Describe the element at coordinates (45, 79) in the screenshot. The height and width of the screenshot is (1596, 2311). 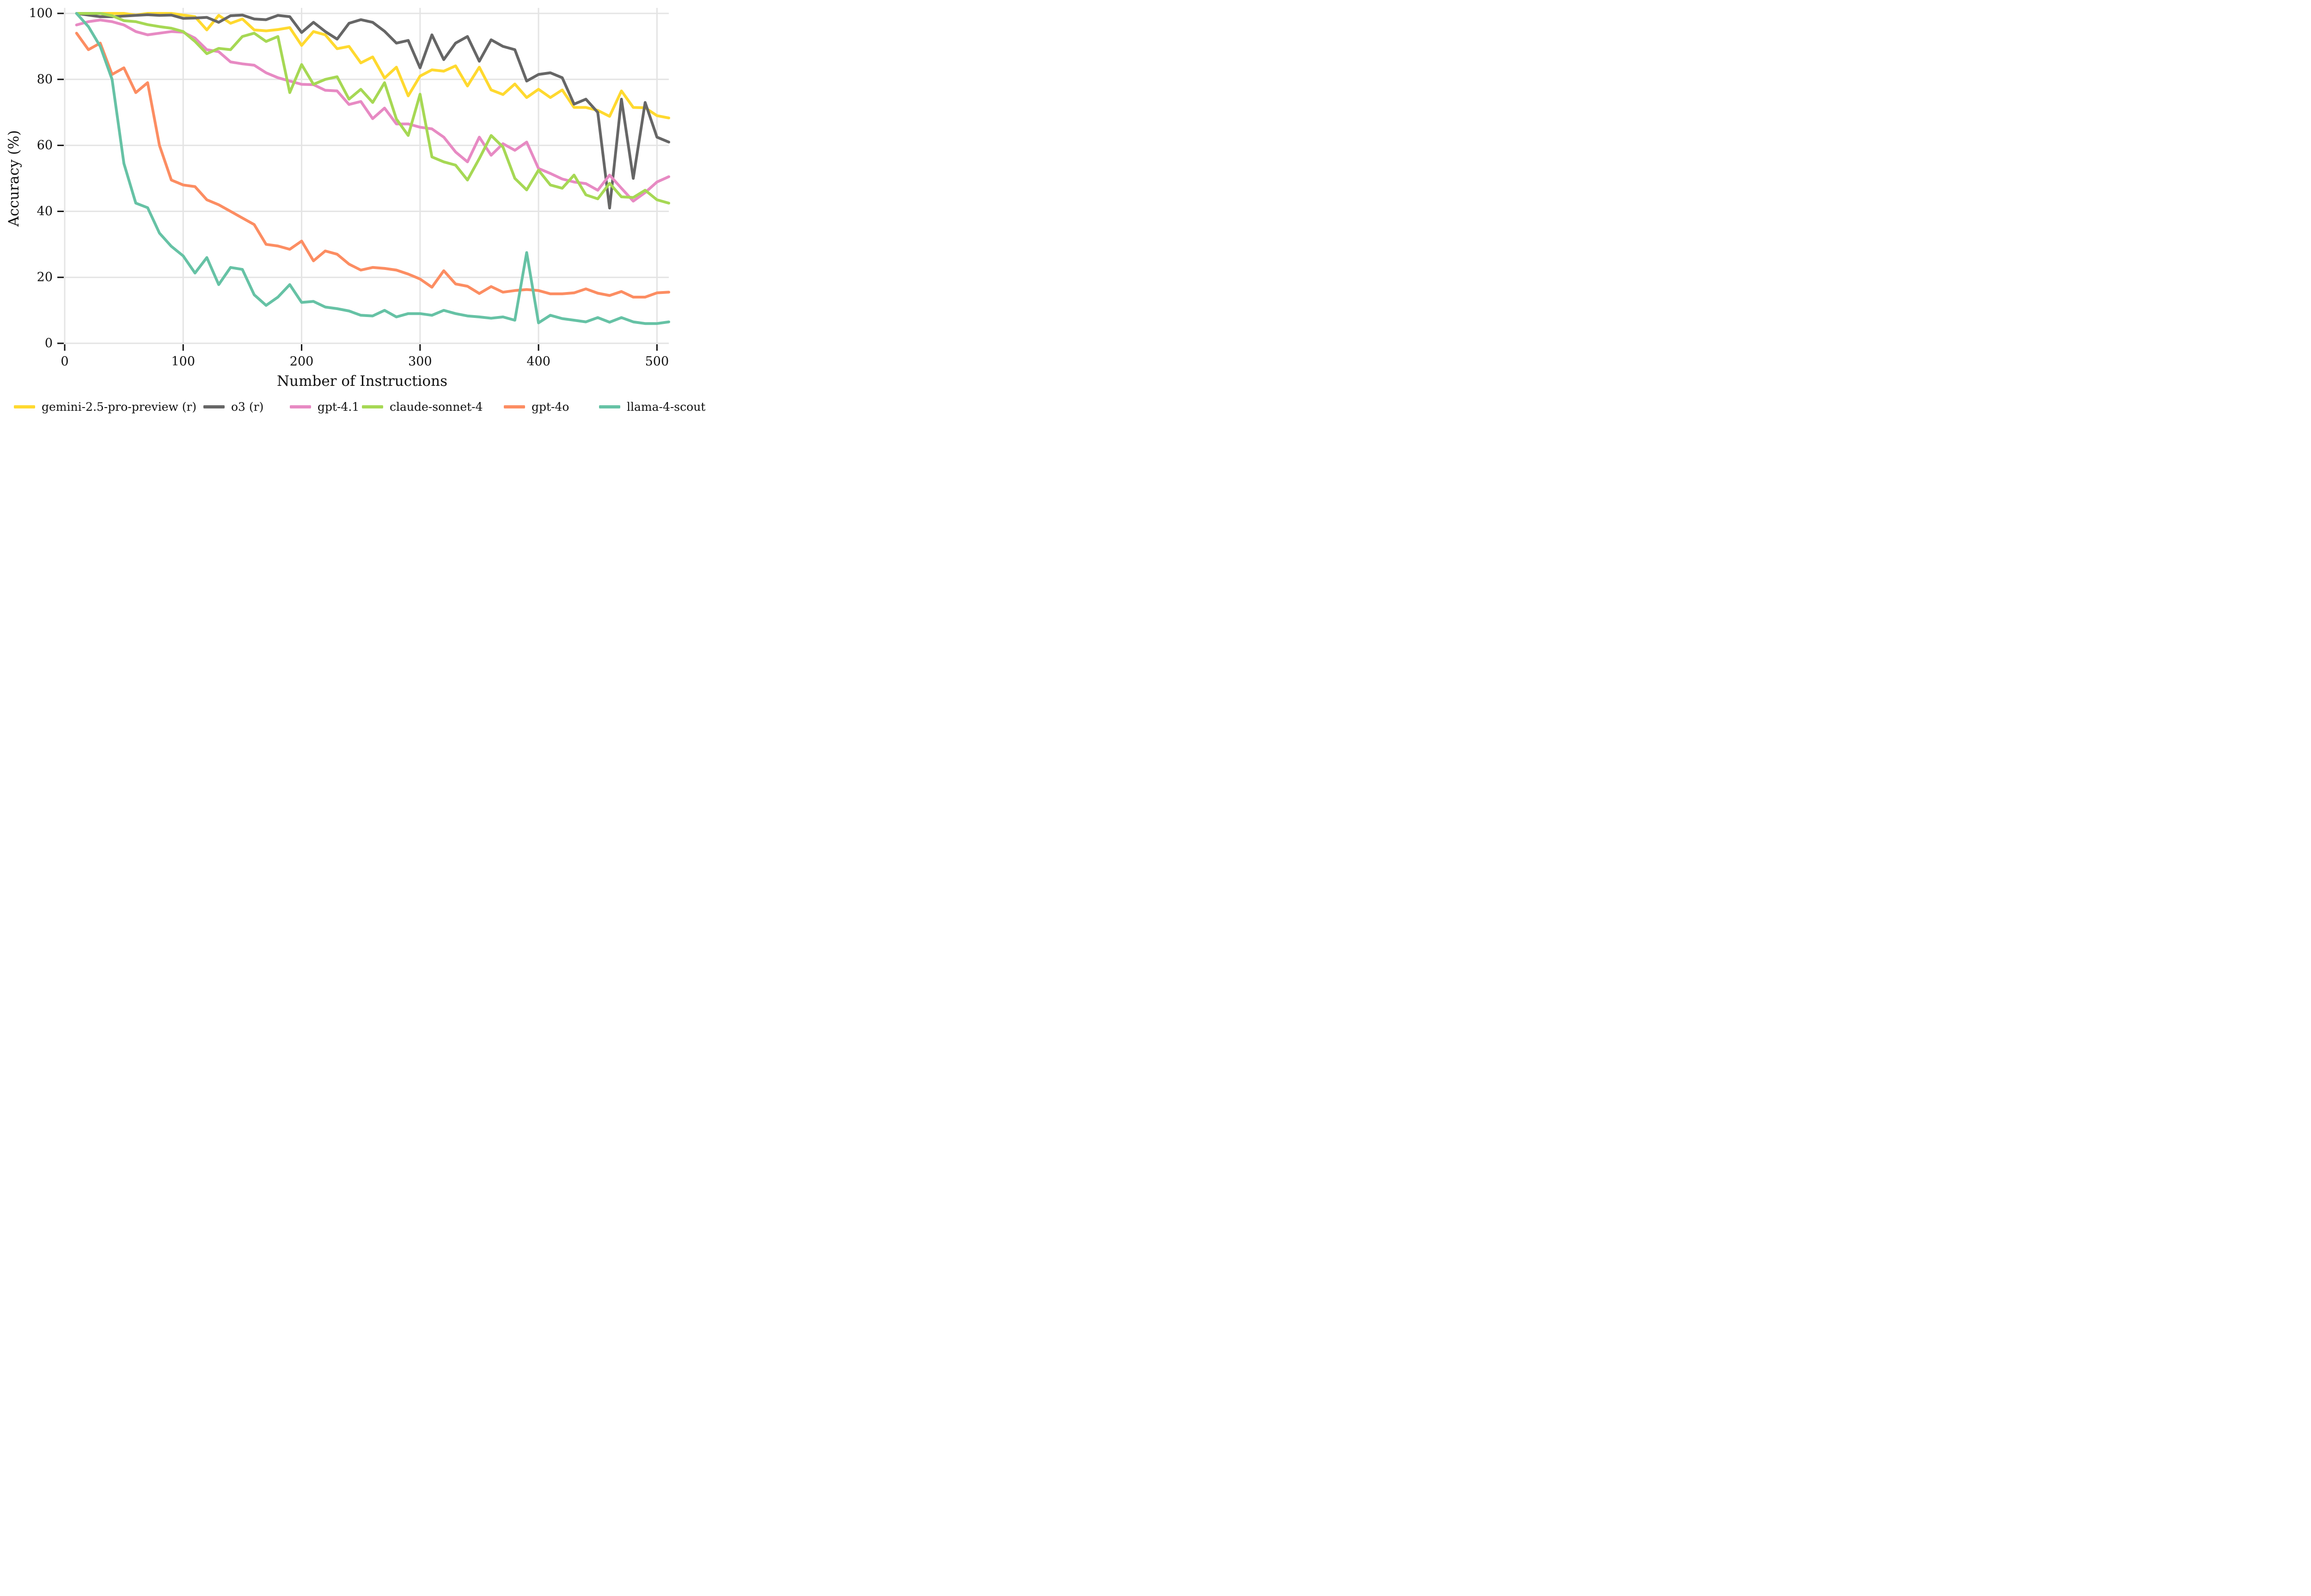
I see `y-tick-label-80: 80` at that location.